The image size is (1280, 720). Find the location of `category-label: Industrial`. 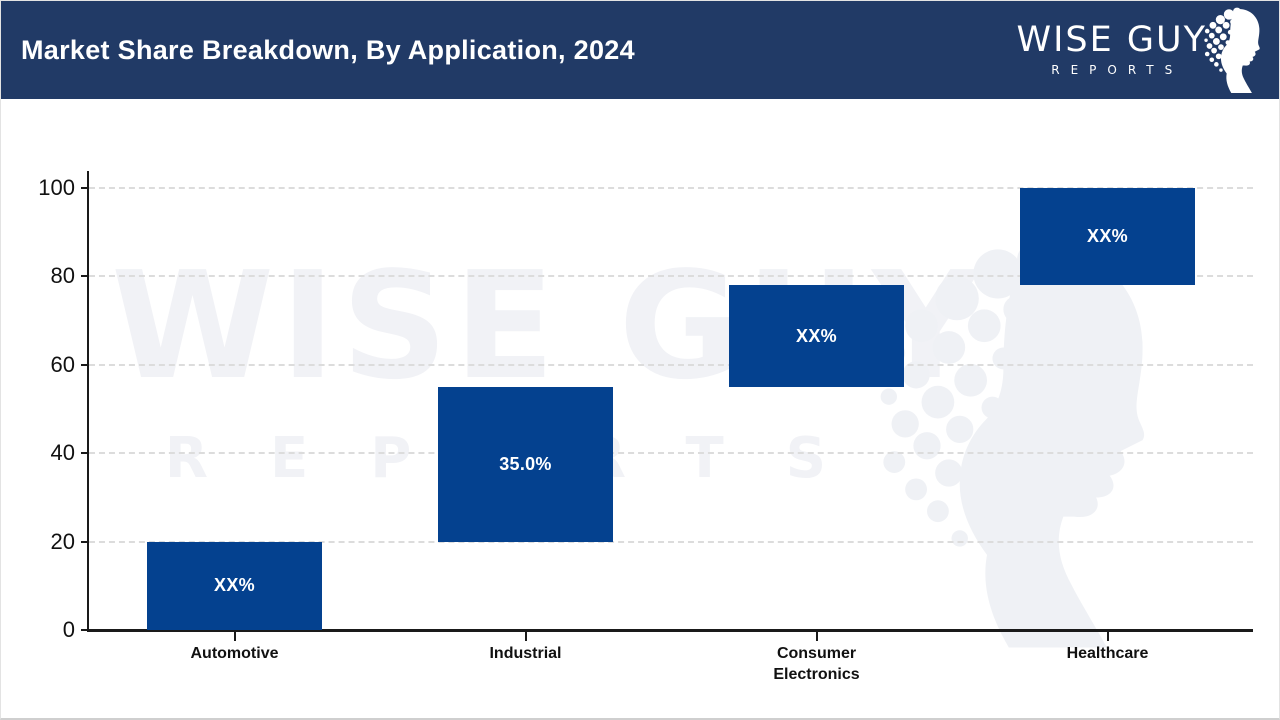

category-label: Industrial is located at coordinates (525, 653).